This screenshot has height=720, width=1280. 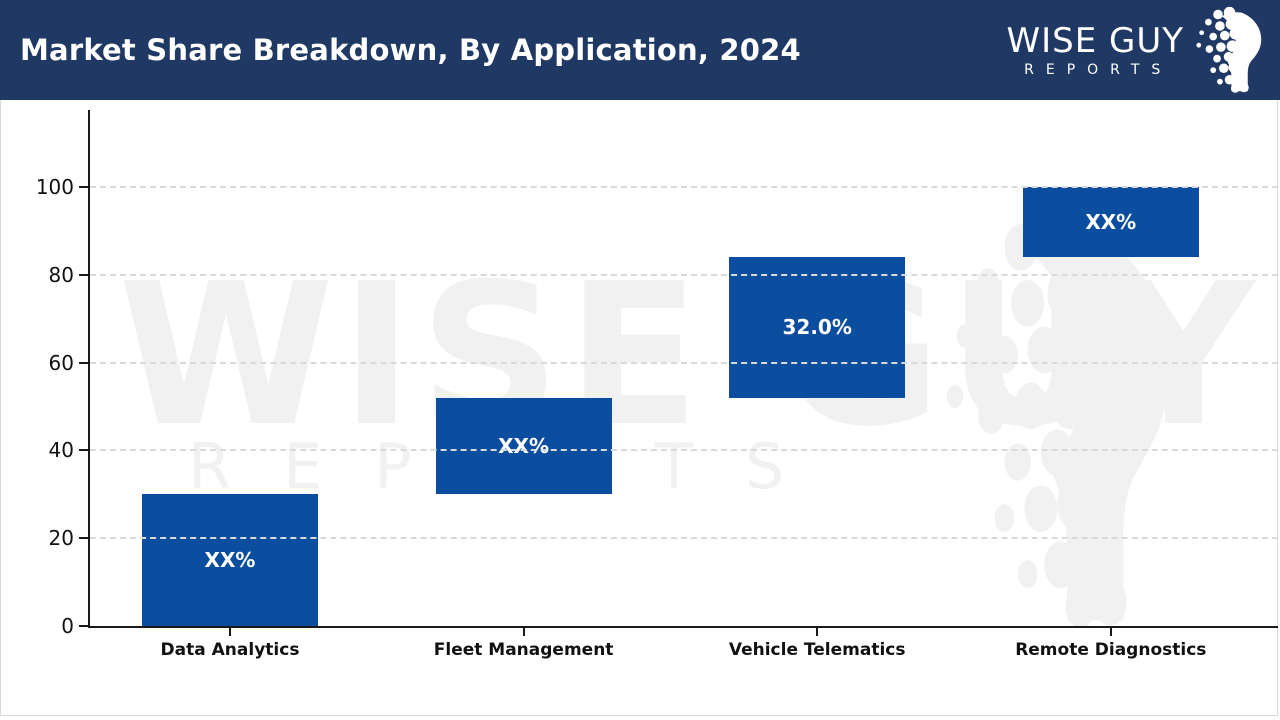 What do you see at coordinates (54, 187) in the screenshot?
I see `y-tick-label: 100` at bounding box center [54, 187].